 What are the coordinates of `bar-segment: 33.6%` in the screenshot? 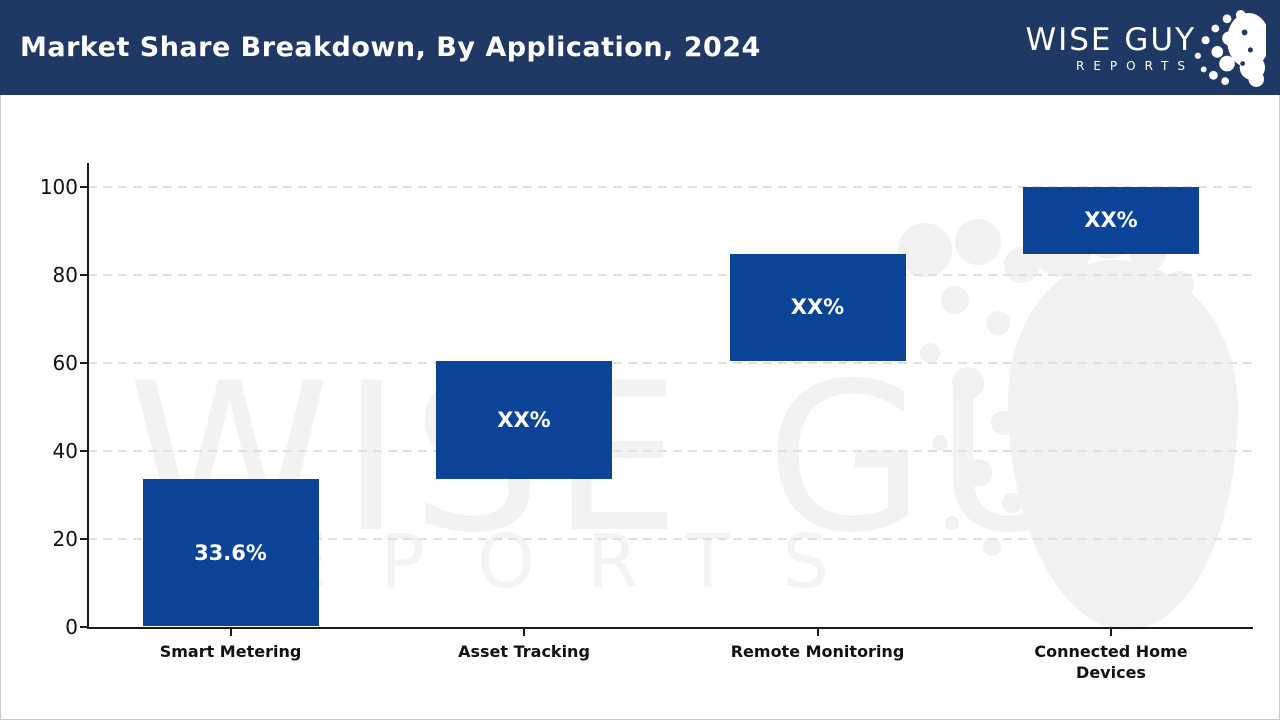 It's located at (230, 552).